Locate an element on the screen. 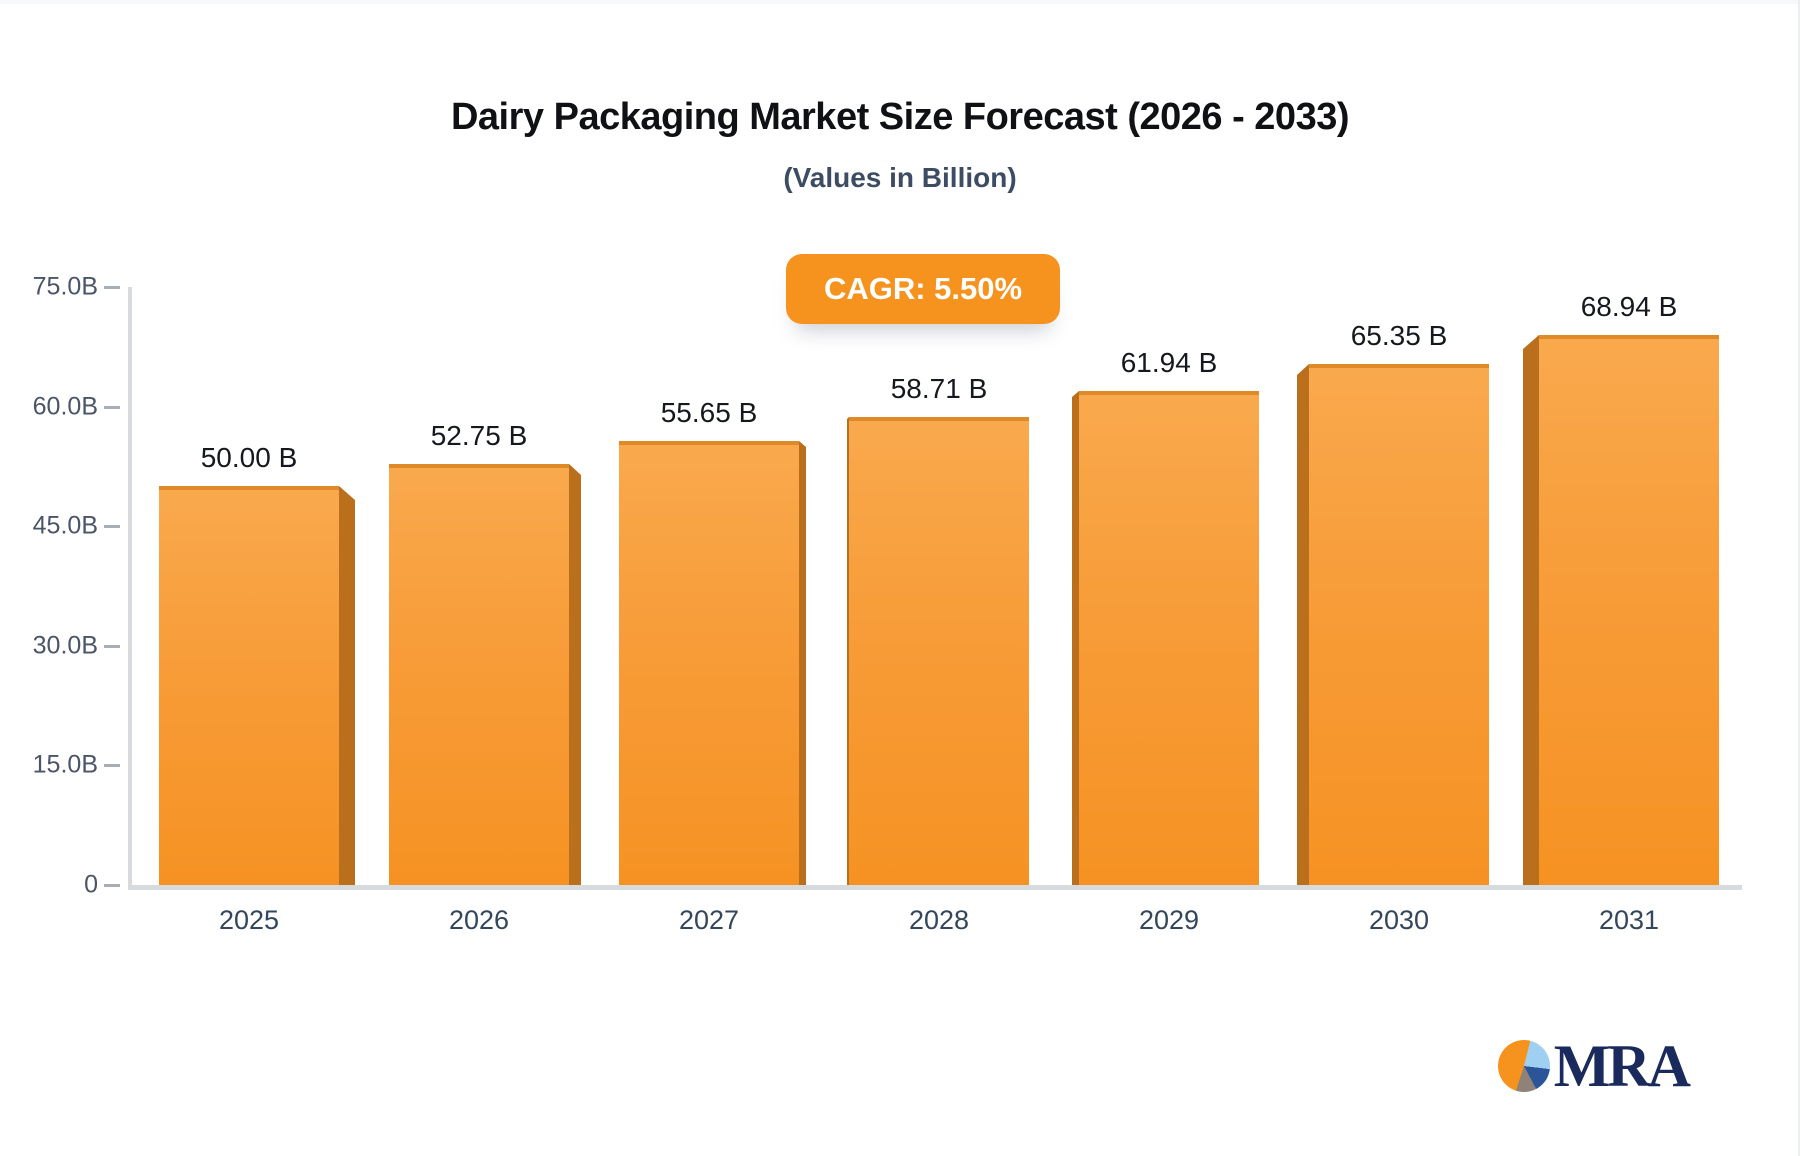  x-tick-label: 2029 is located at coordinates (1169, 920).